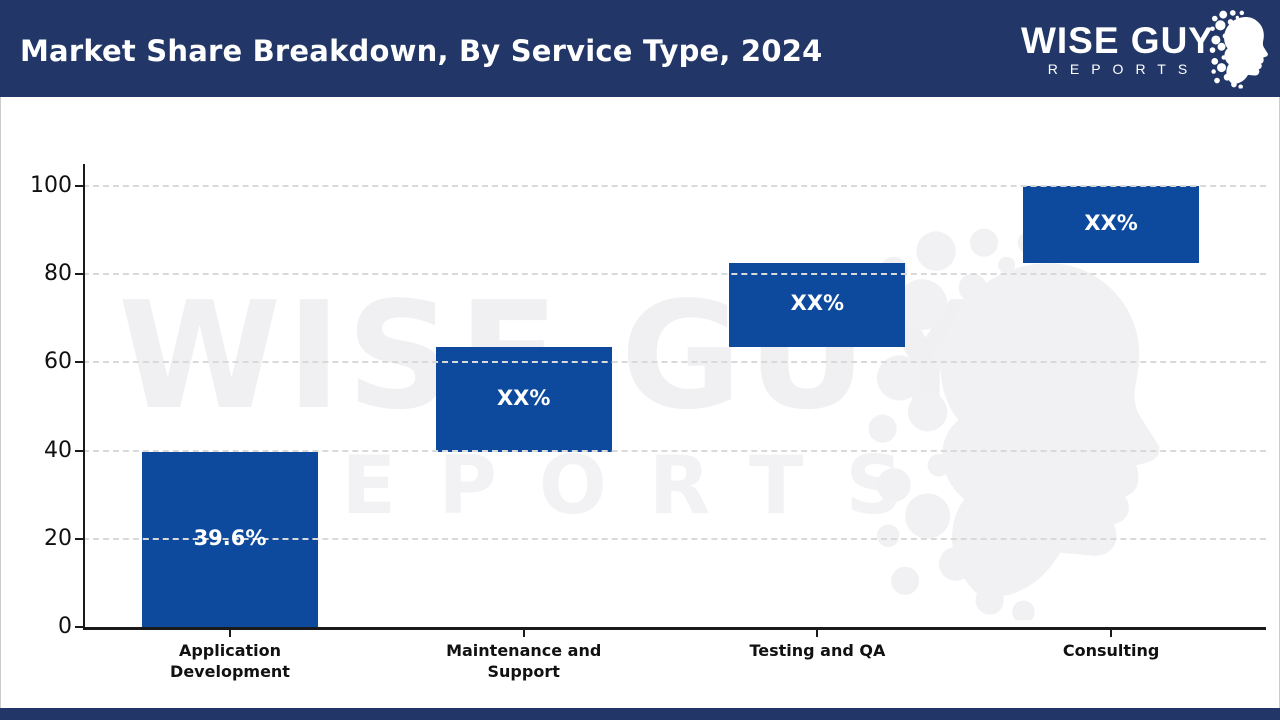  I want to click on footer-bar, so click(640, 714).